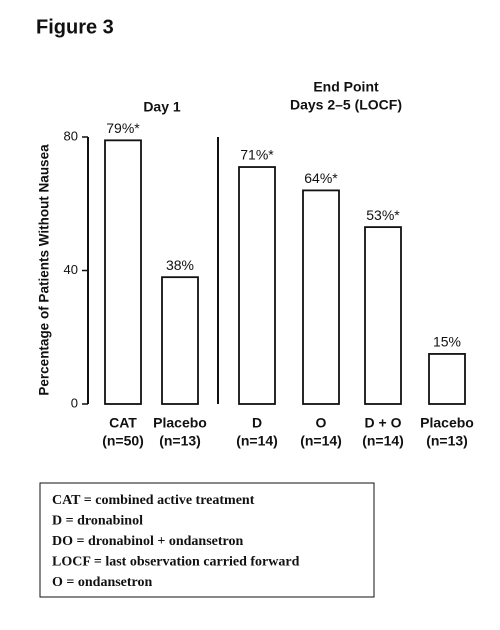 This screenshot has height=630, width=500. What do you see at coordinates (75, 27) in the screenshot?
I see `figure-title: Figure 3` at bounding box center [75, 27].